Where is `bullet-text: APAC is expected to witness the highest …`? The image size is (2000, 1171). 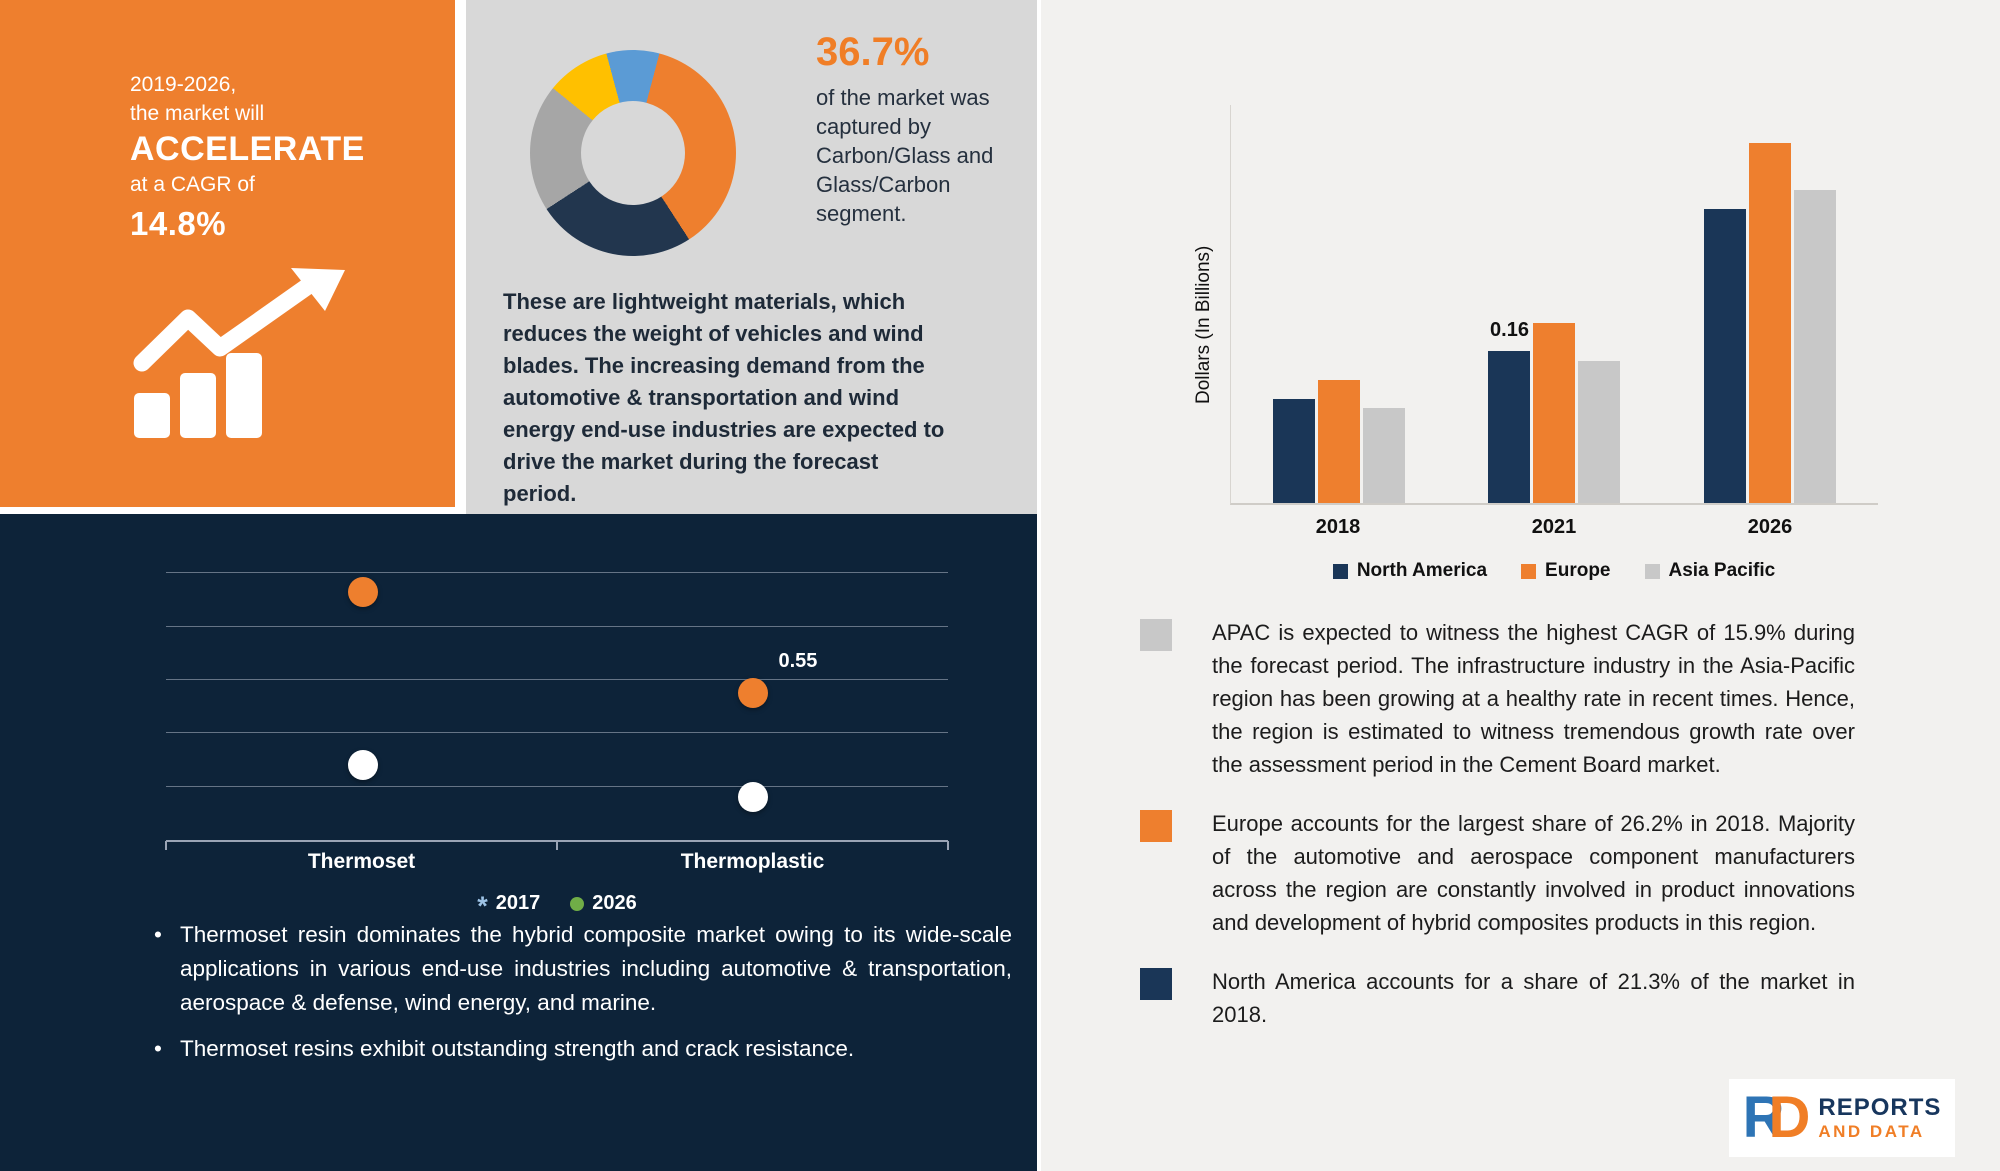
bullet-text: APAC is expected to witness the highest … is located at coordinates (1533, 698).